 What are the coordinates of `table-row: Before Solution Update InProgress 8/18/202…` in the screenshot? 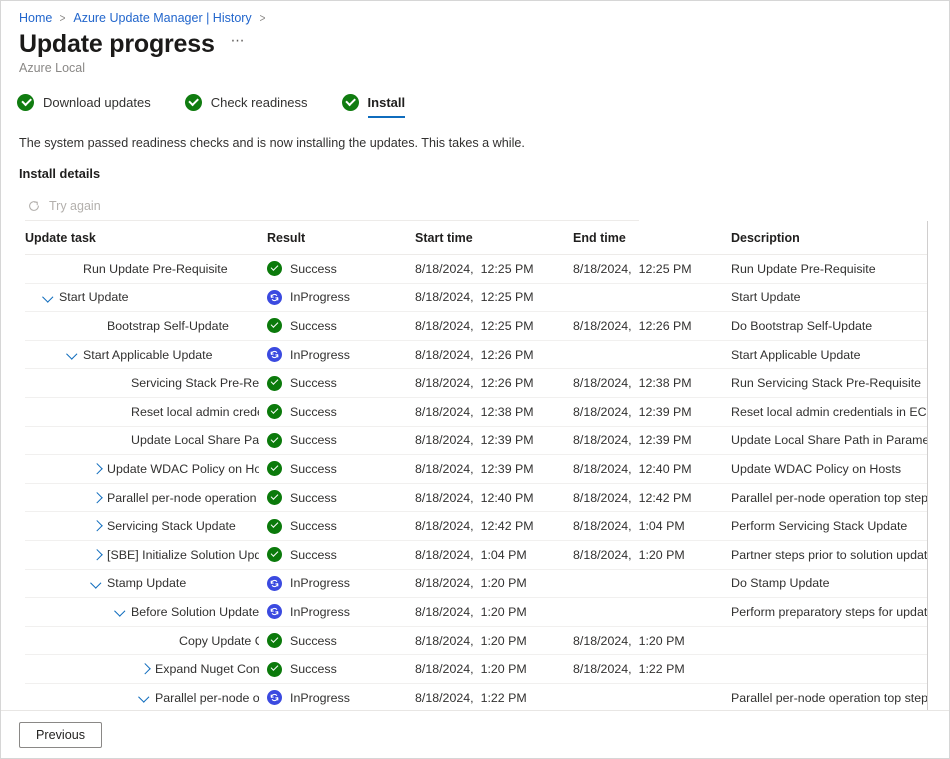 It's located at (476, 612).